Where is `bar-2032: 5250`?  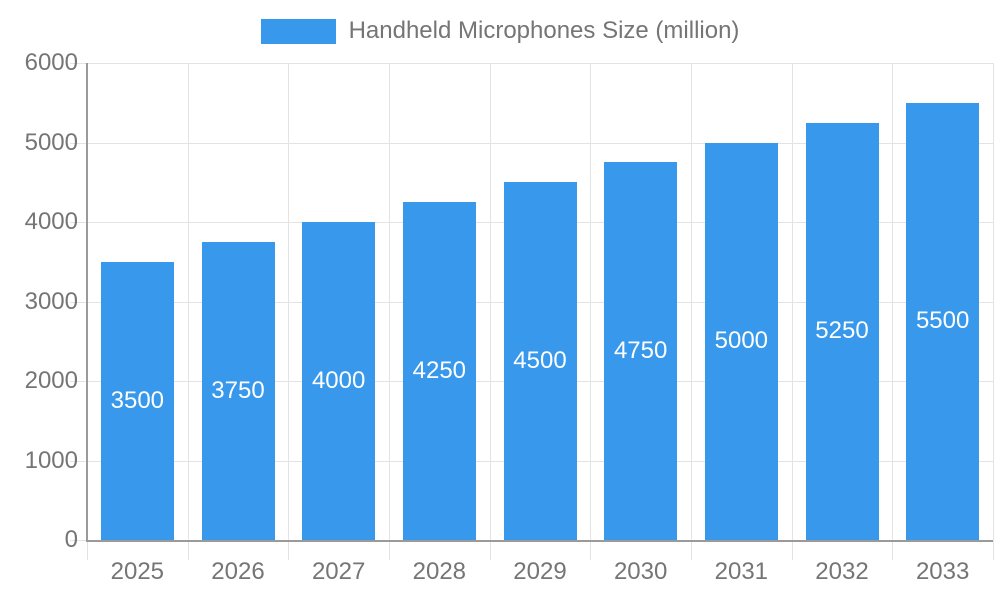
bar-2032: 5250 is located at coordinates (842, 331).